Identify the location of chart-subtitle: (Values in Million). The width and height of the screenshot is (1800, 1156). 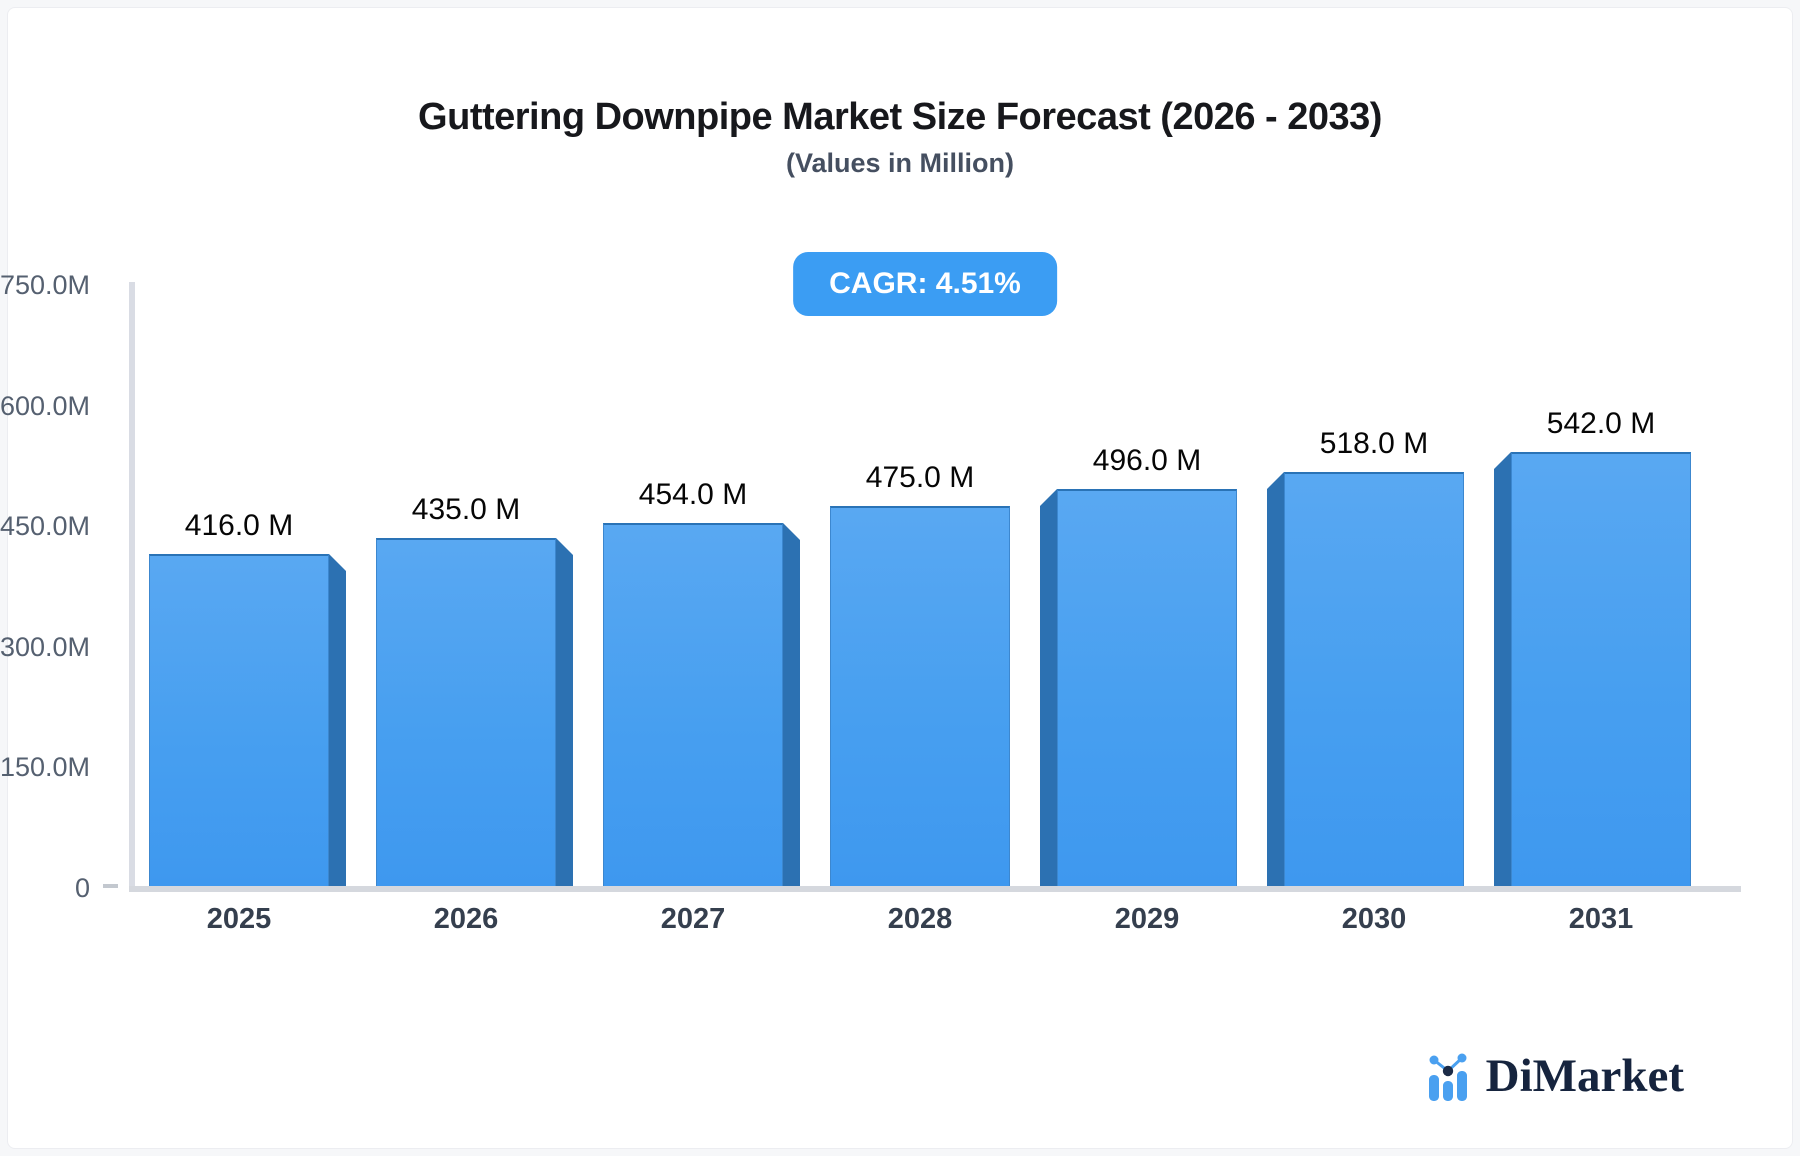
(900, 163).